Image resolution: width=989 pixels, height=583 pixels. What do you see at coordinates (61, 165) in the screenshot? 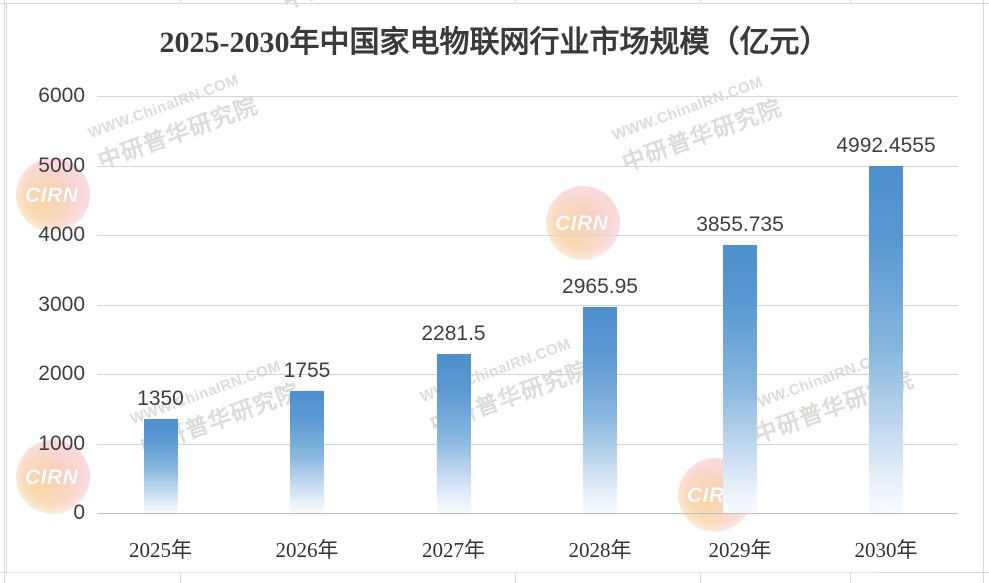
I see `y-axis-tick-label: 5000` at bounding box center [61, 165].